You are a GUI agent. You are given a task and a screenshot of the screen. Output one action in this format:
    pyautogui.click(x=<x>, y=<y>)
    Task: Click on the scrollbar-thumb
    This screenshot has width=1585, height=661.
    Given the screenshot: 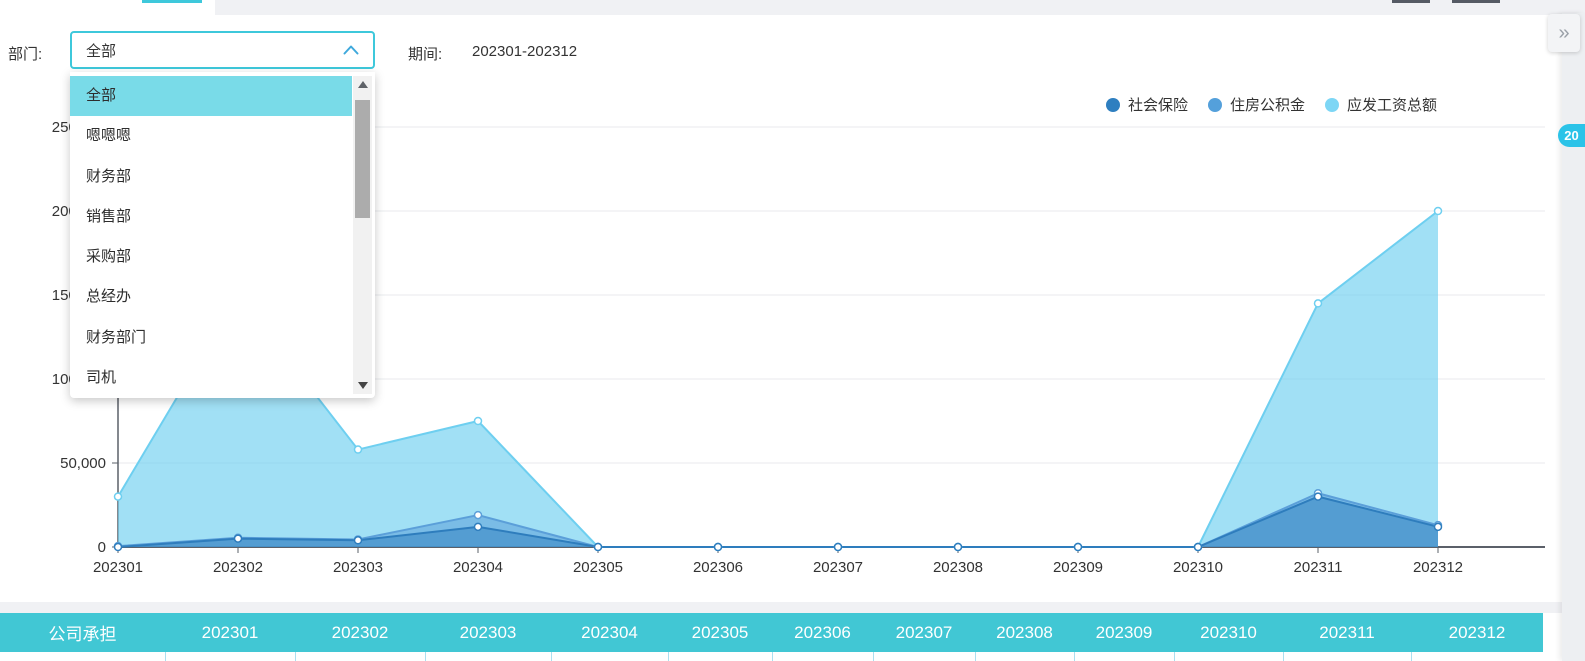 What is the action you would take?
    pyautogui.click(x=362, y=159)
    